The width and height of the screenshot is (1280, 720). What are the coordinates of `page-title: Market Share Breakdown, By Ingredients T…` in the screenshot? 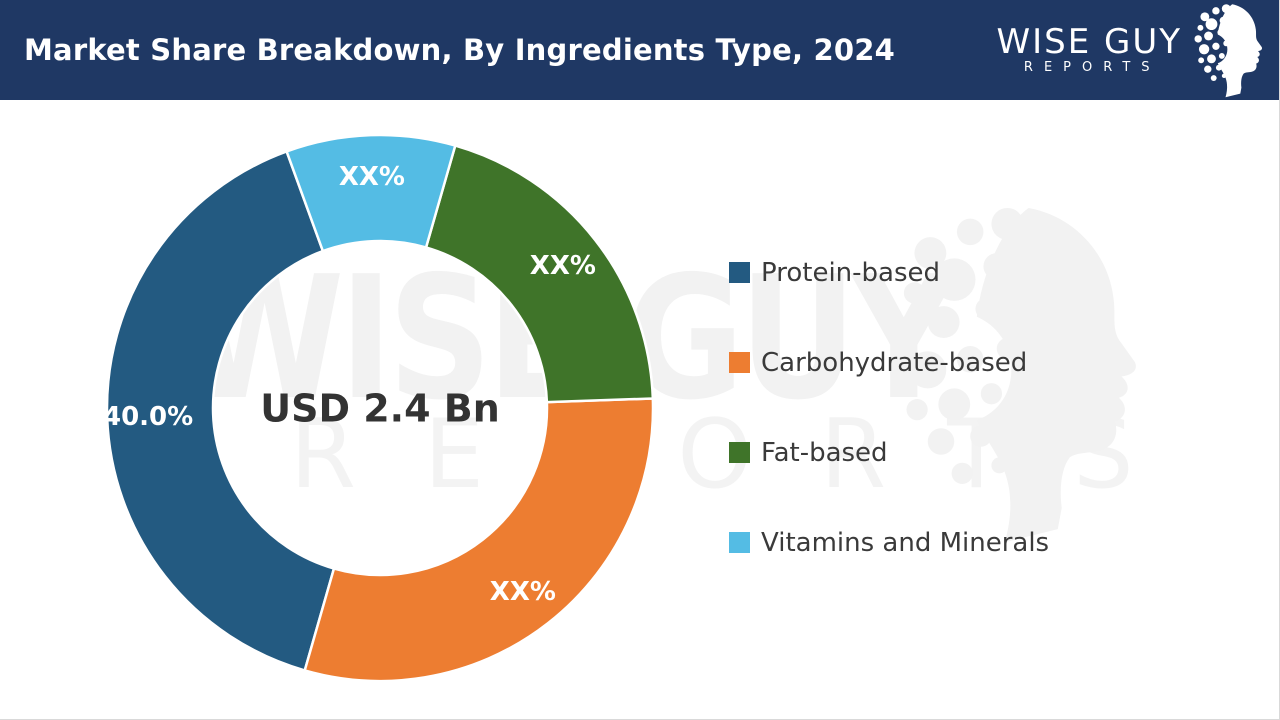 It's located at (459, 50).